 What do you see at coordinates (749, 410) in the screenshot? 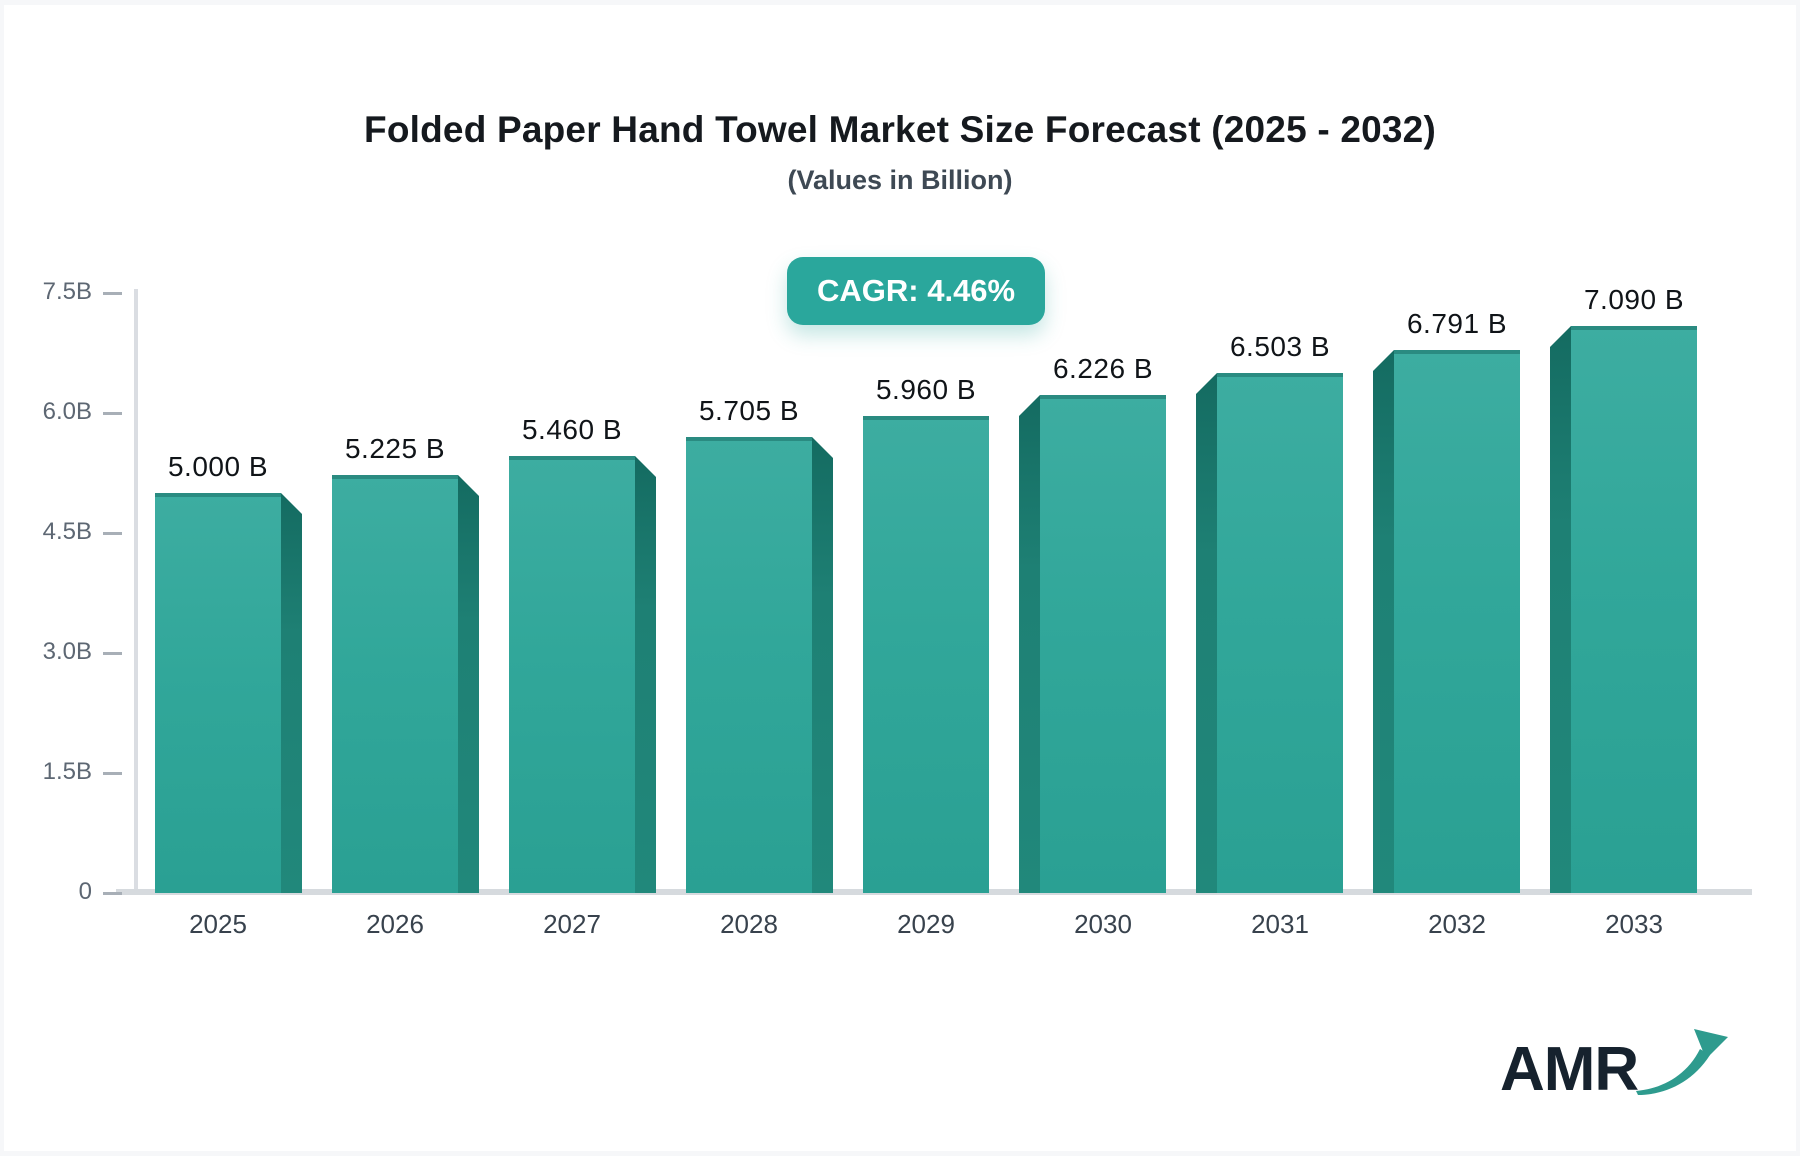
I see `bar-value-label: 5.705 B` at bounding box center [749, 410].